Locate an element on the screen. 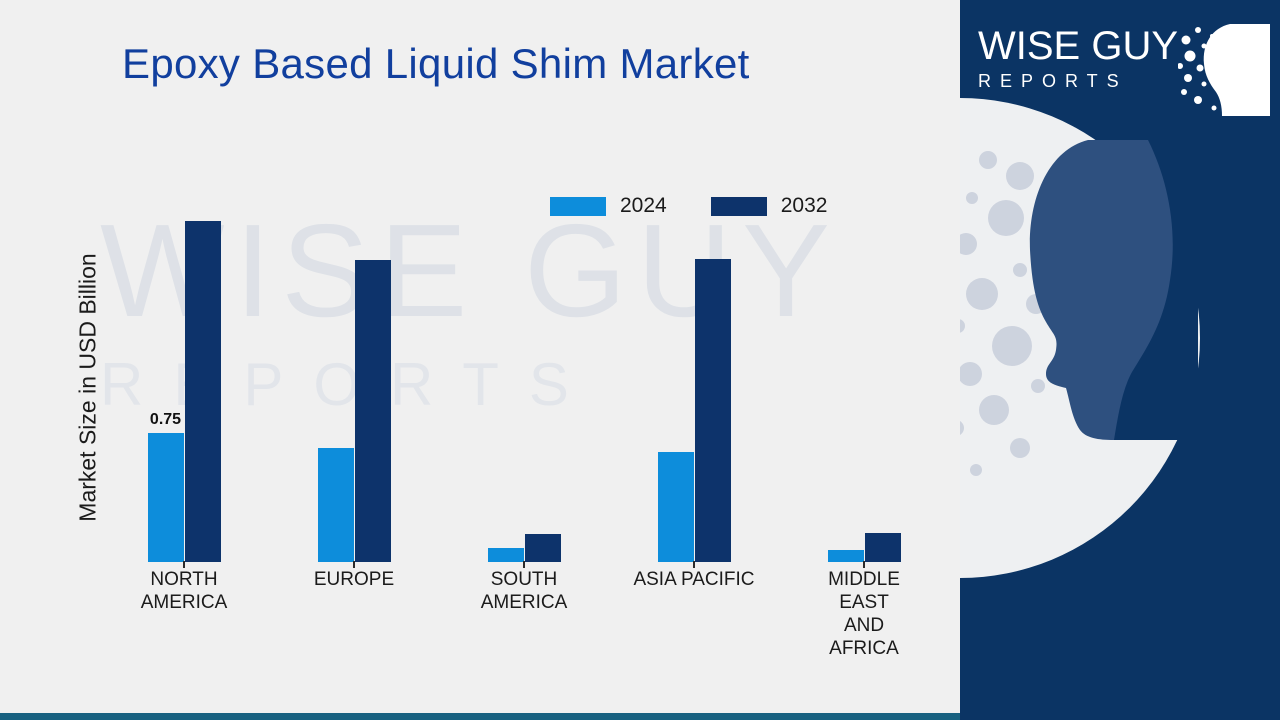 This screenshot has width=1280, height=720. head-silhouette-icon is located at coordinates (1113, 290).